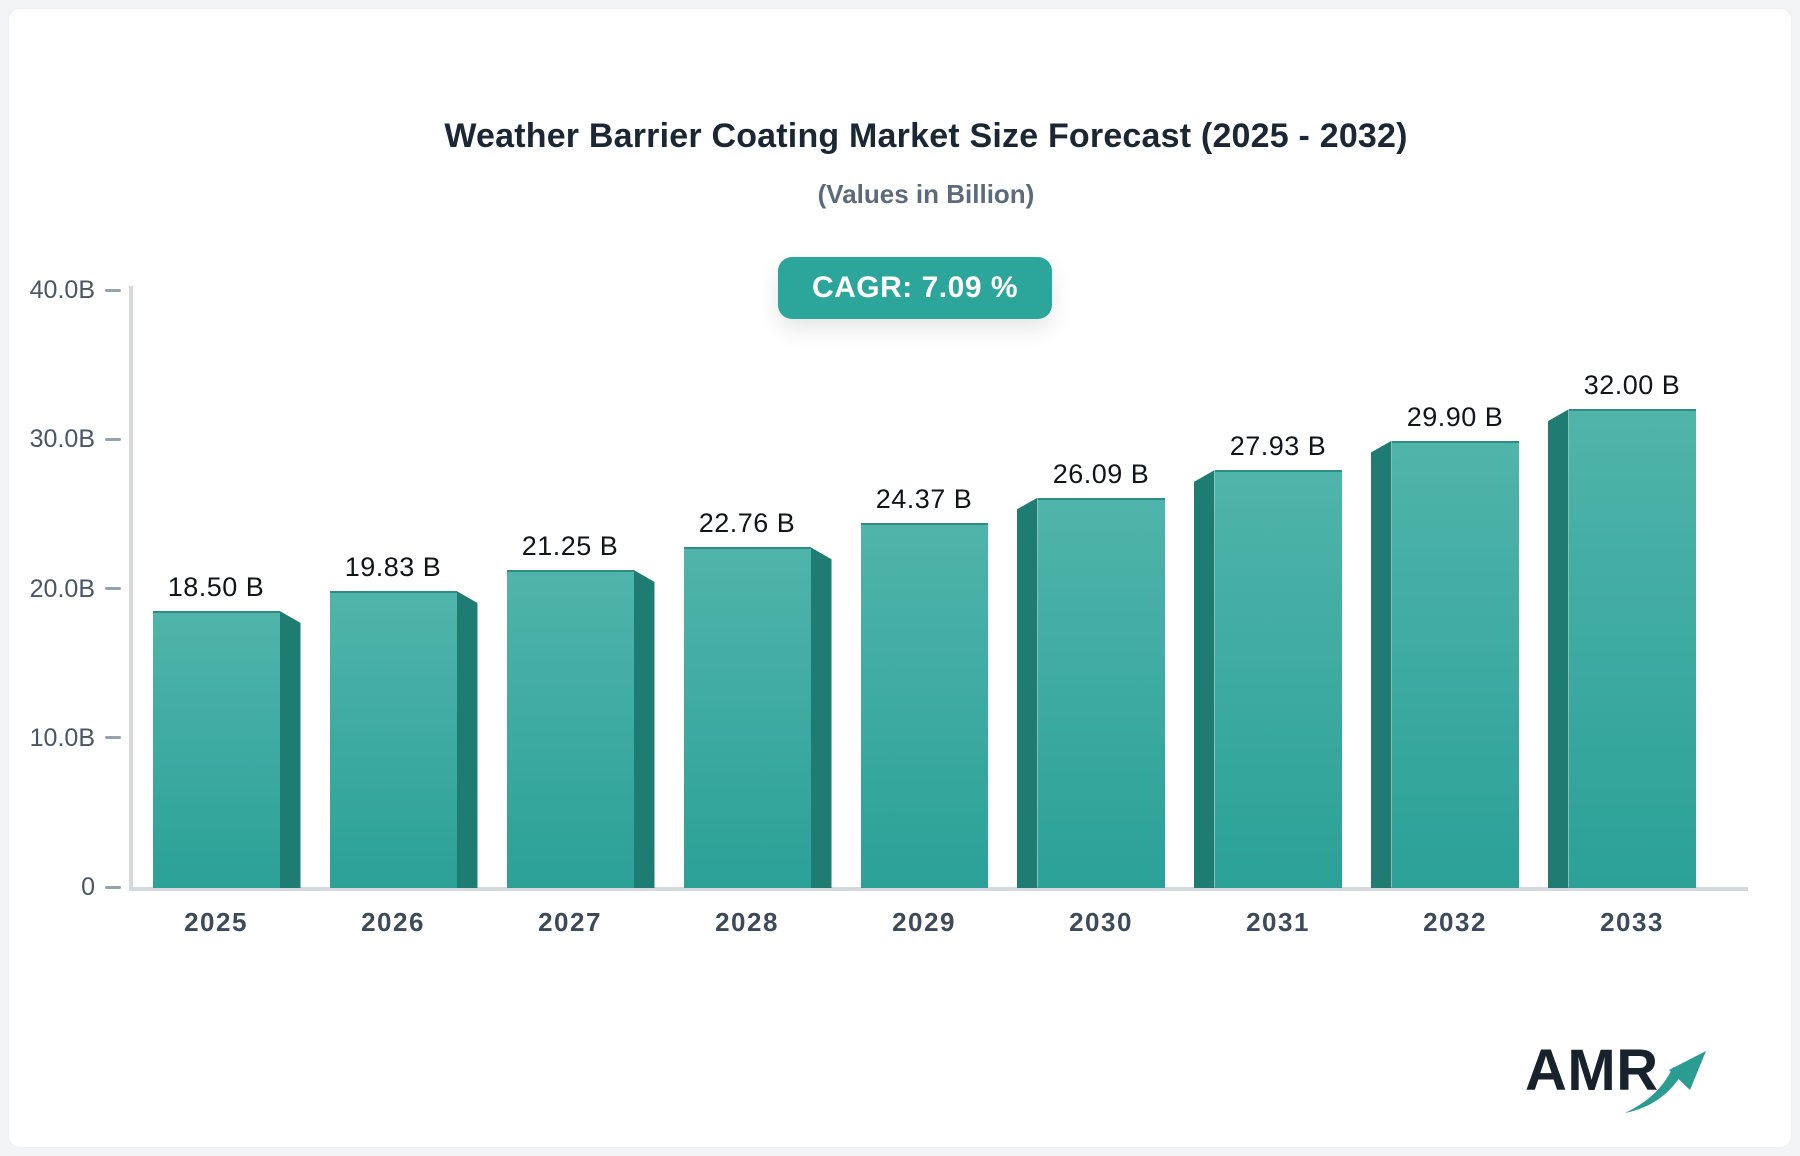  Describe the element at coordinates (747, 717) in the screenshot. I see `bar-2028` at that location.